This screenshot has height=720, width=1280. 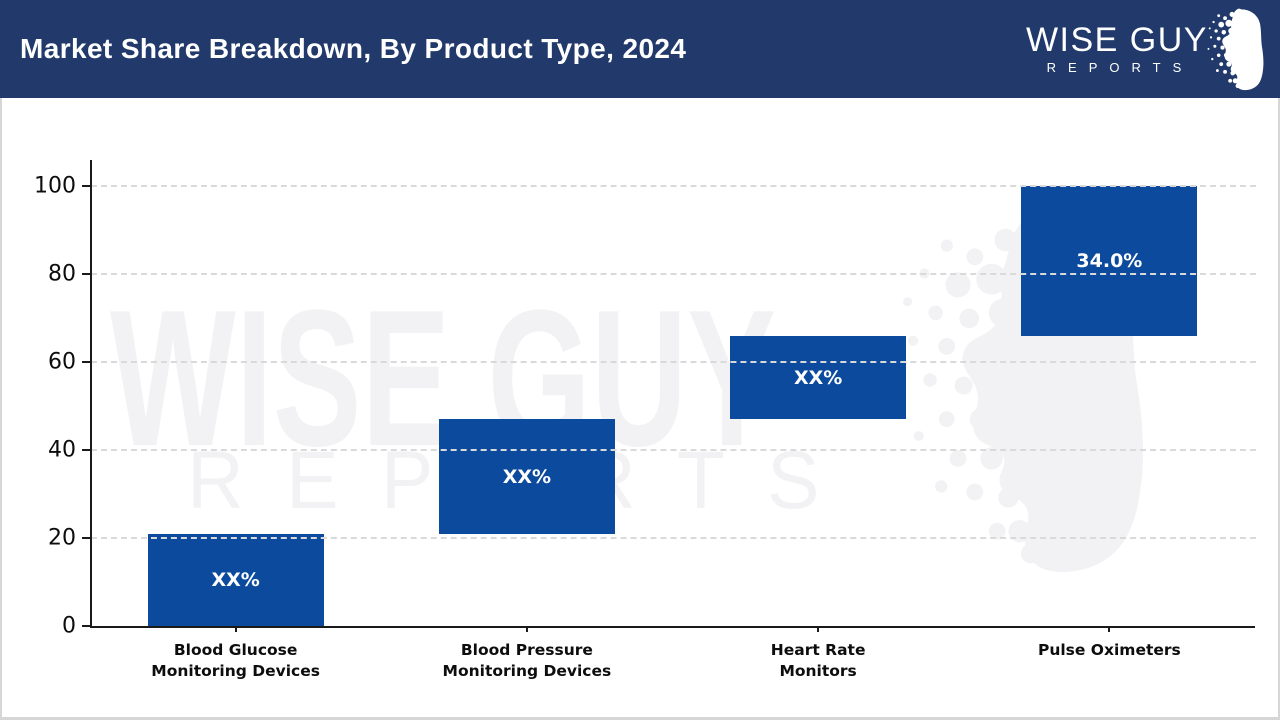 I want to click on wiseguy-face-icon, so click(x=1234, y=49).